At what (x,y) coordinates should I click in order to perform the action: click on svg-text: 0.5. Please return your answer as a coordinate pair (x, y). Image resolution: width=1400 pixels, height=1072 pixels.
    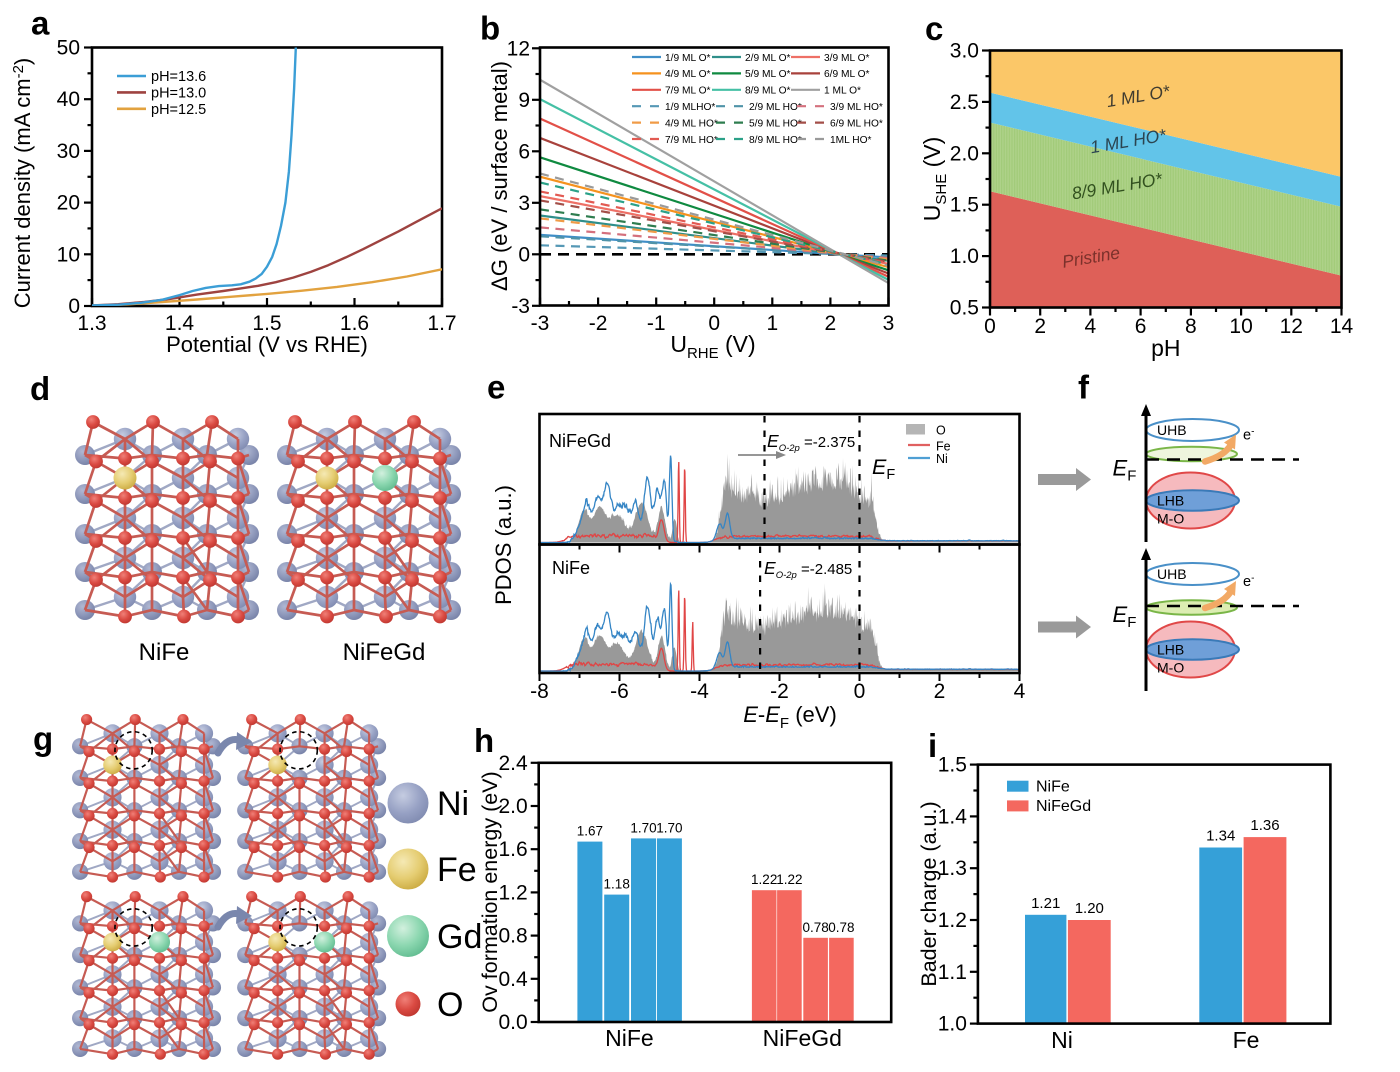
    Looking at the image, I should click on (964, 308).